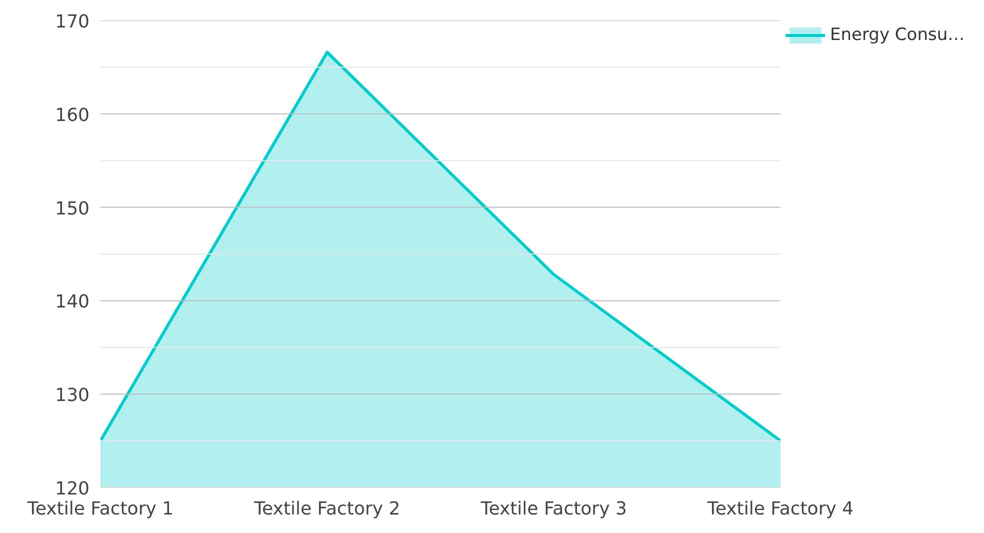  What do you see at coordinates (72, 489) in the screenshot?
I see `y-tick-label: 120` at bounding box center [72, 489].